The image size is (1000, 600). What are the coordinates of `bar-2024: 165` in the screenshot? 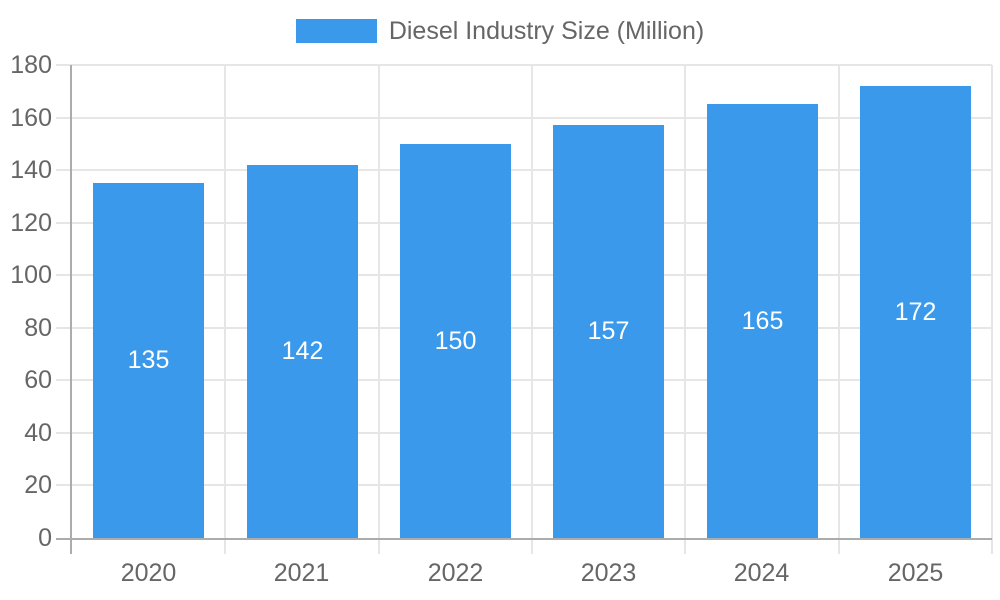 It's located at (762, 321).